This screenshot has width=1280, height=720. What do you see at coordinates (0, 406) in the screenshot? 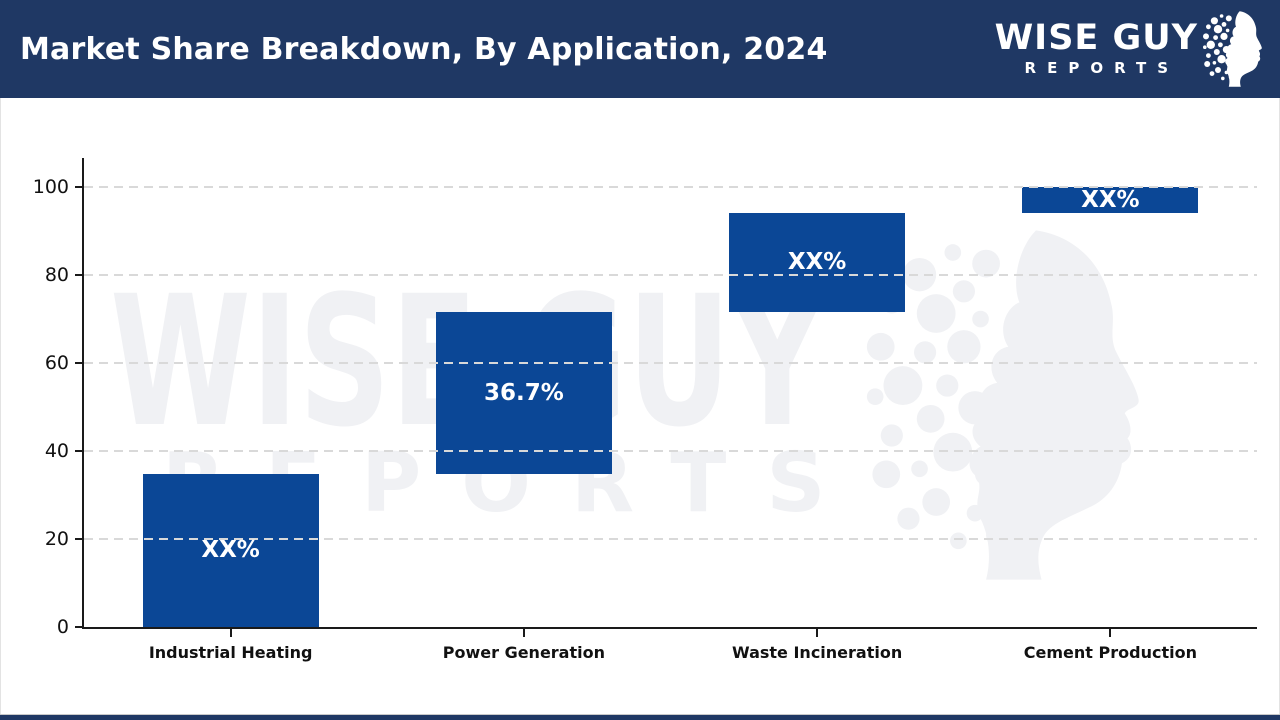
I see `left-border-line` at bounding box center [0, 406].